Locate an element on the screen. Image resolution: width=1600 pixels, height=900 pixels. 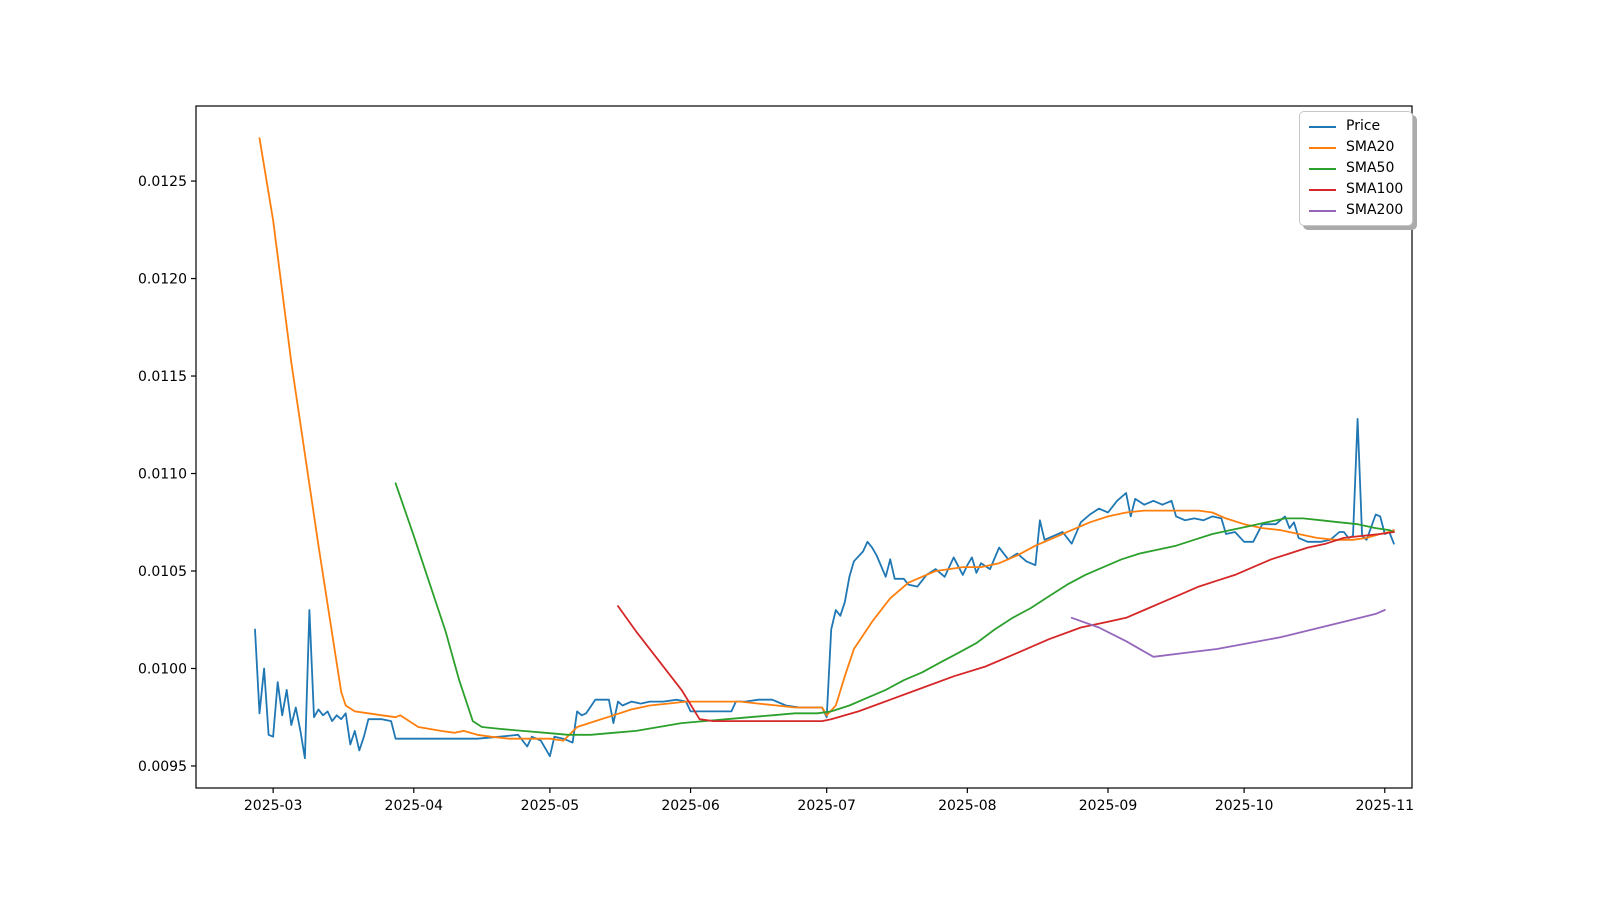
series-line-sma200 is located at coordinates (1228, 633).